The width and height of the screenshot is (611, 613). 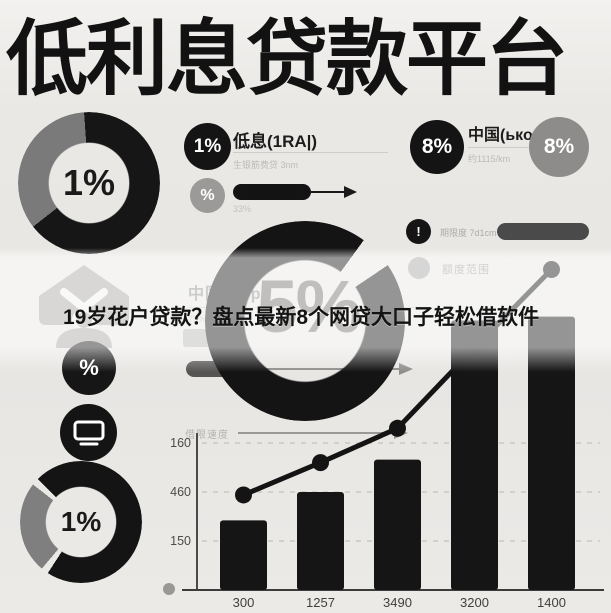 What do you see at coordinates (272, 192) in the screenshot?
I see `progress-pill` at bounding box center [272, 192].